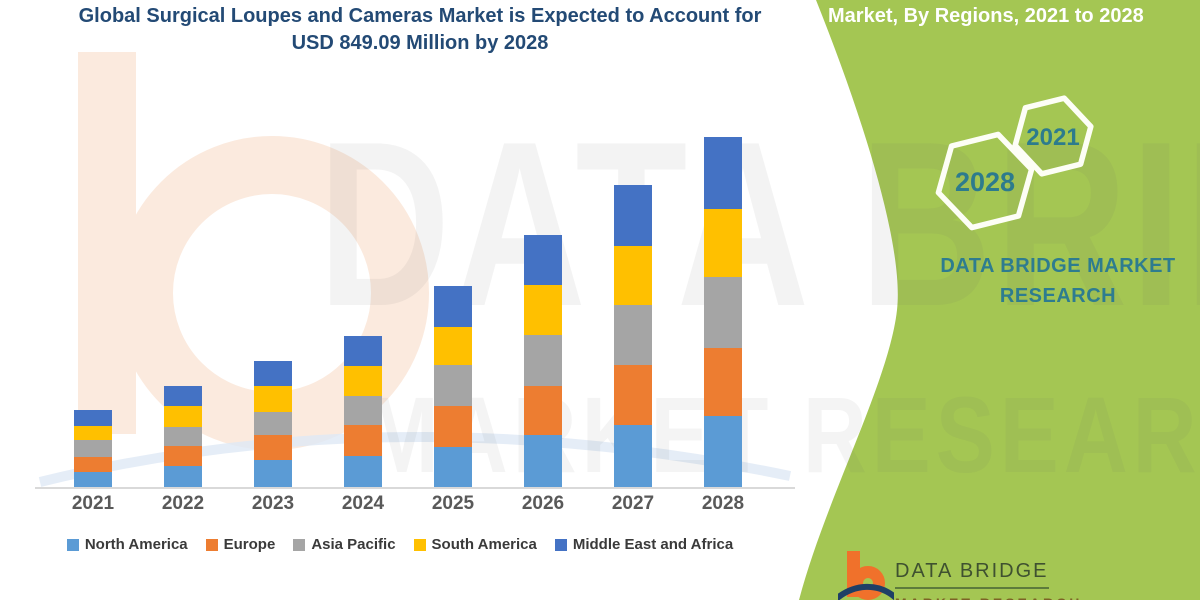 The height and width of the screenshot is (600, 1200). I want to click on bar-2021, so click(93, 448).